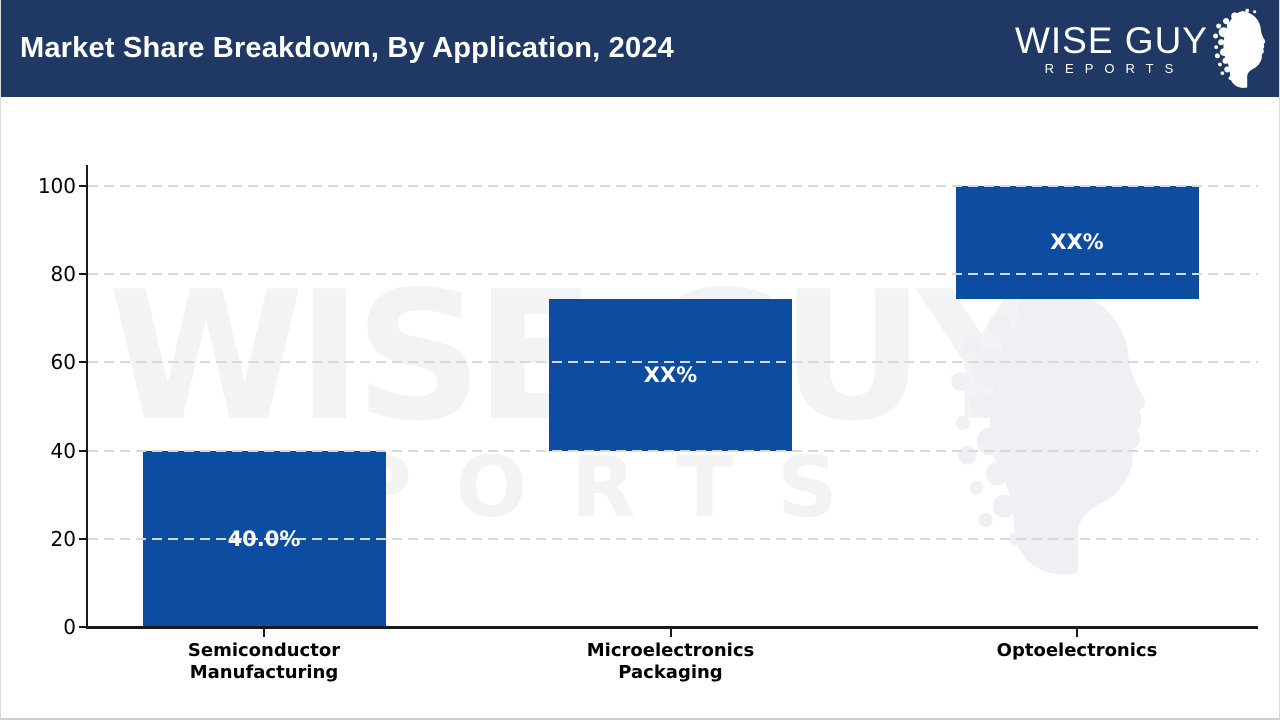  What do you see at coordinates (1111, 40) in the screenshot?
I see `logo-wordmark: WISE GUY` at bounding box center [1111, 40].